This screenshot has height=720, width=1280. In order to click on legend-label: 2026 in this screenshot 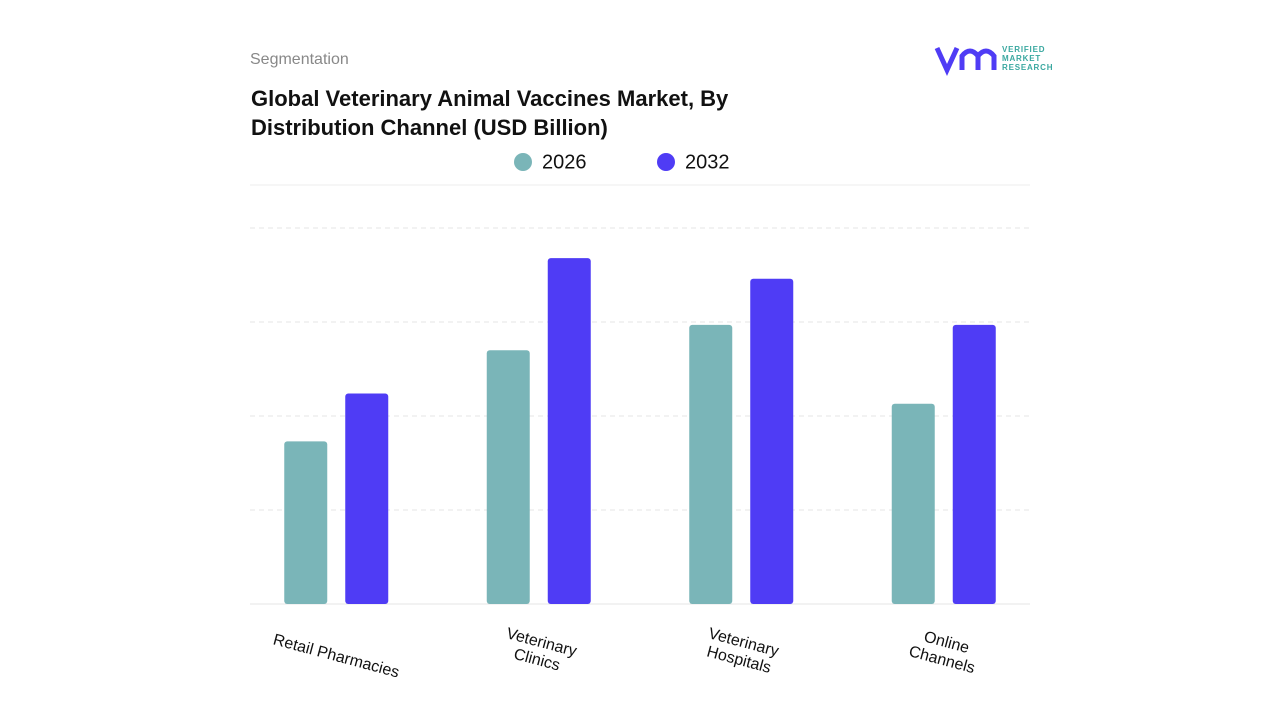, I will do `click(564, 162)`.